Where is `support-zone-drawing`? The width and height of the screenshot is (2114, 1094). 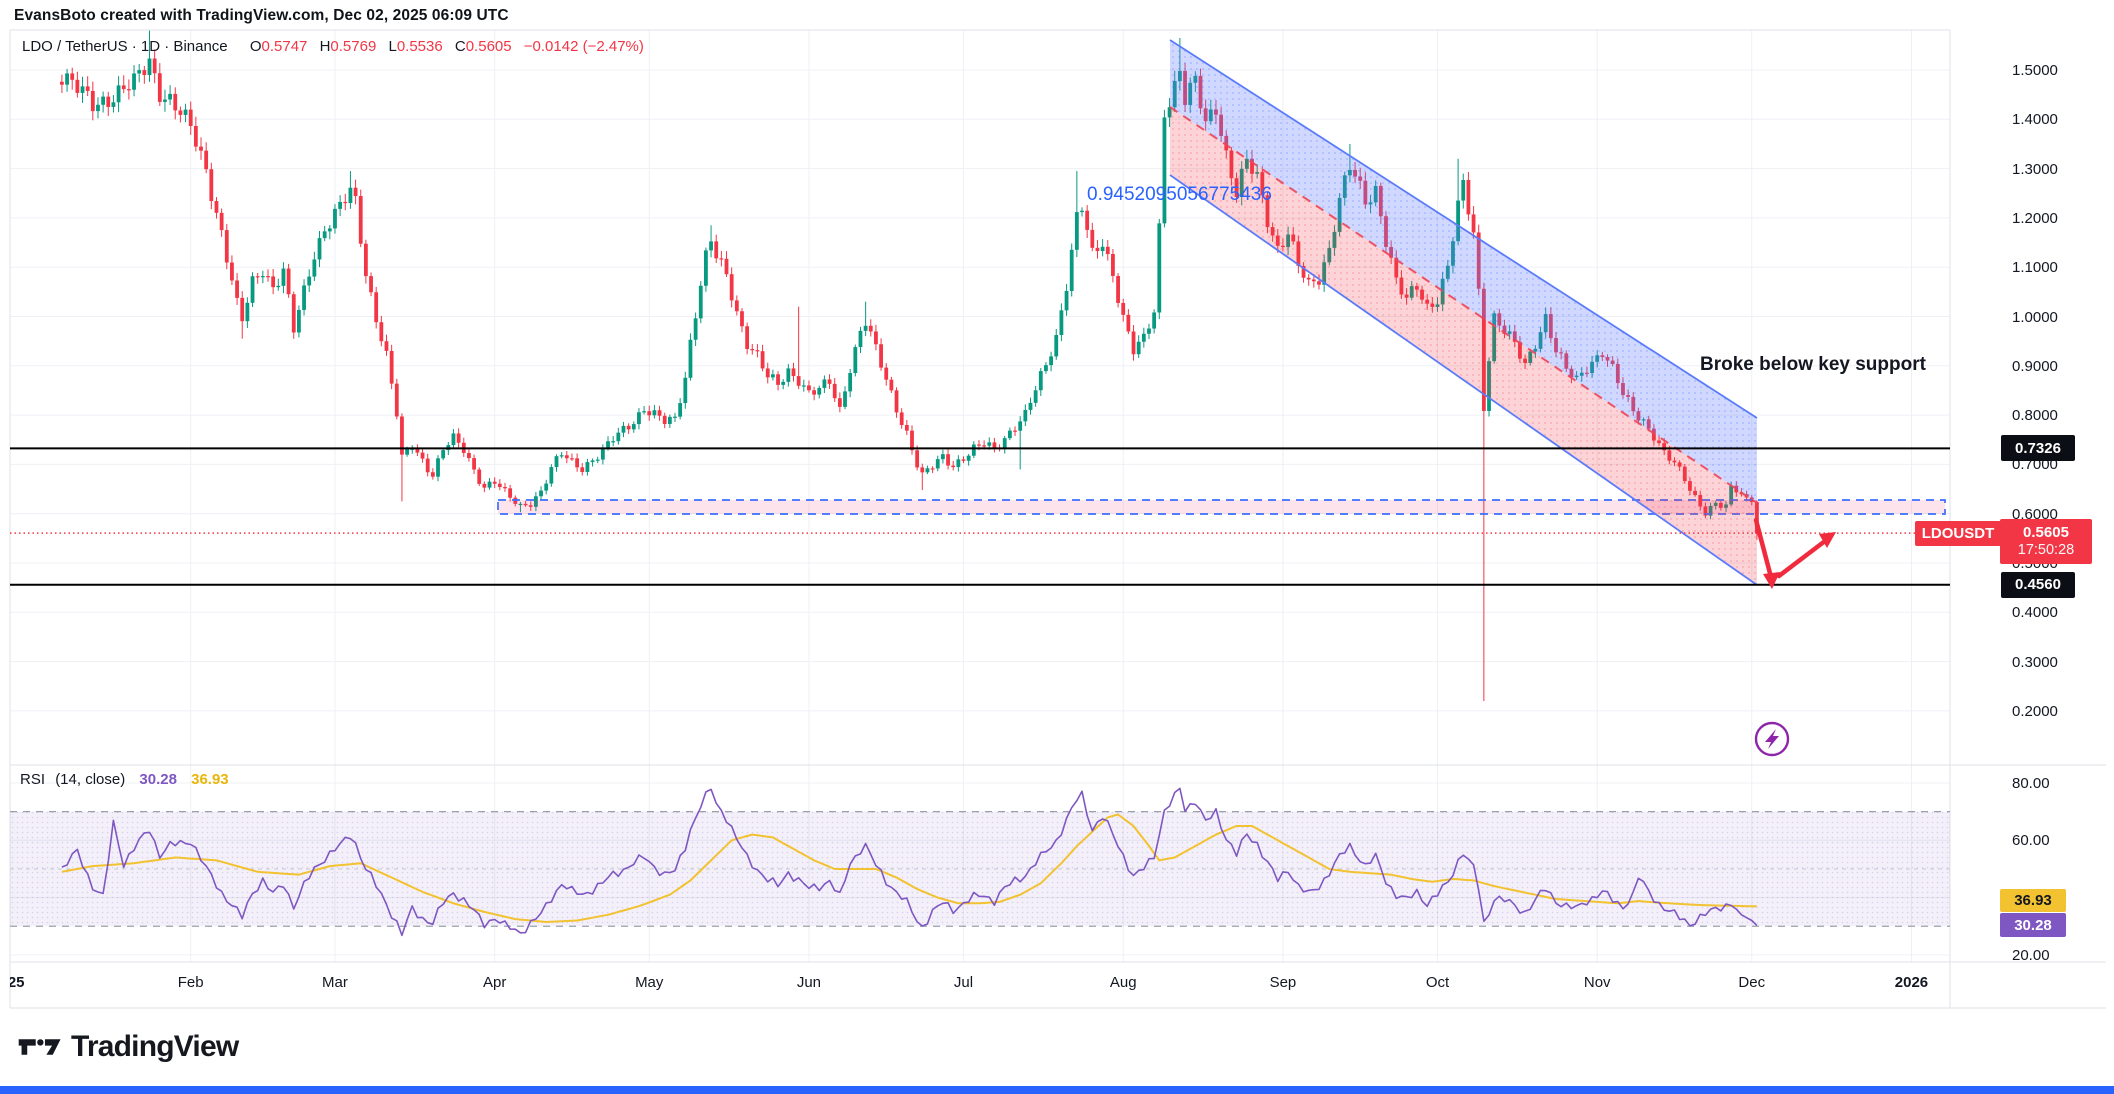
support-zone-drawing is located at coordinates (1221, 507).